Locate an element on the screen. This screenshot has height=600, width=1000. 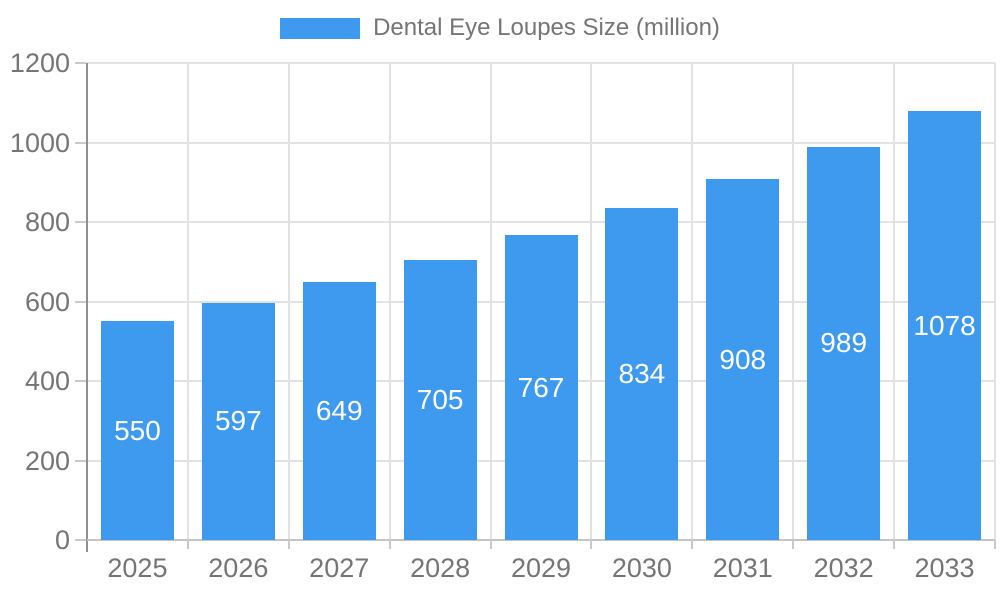
bar-2031: 908 is located at coordinates (743, 359).